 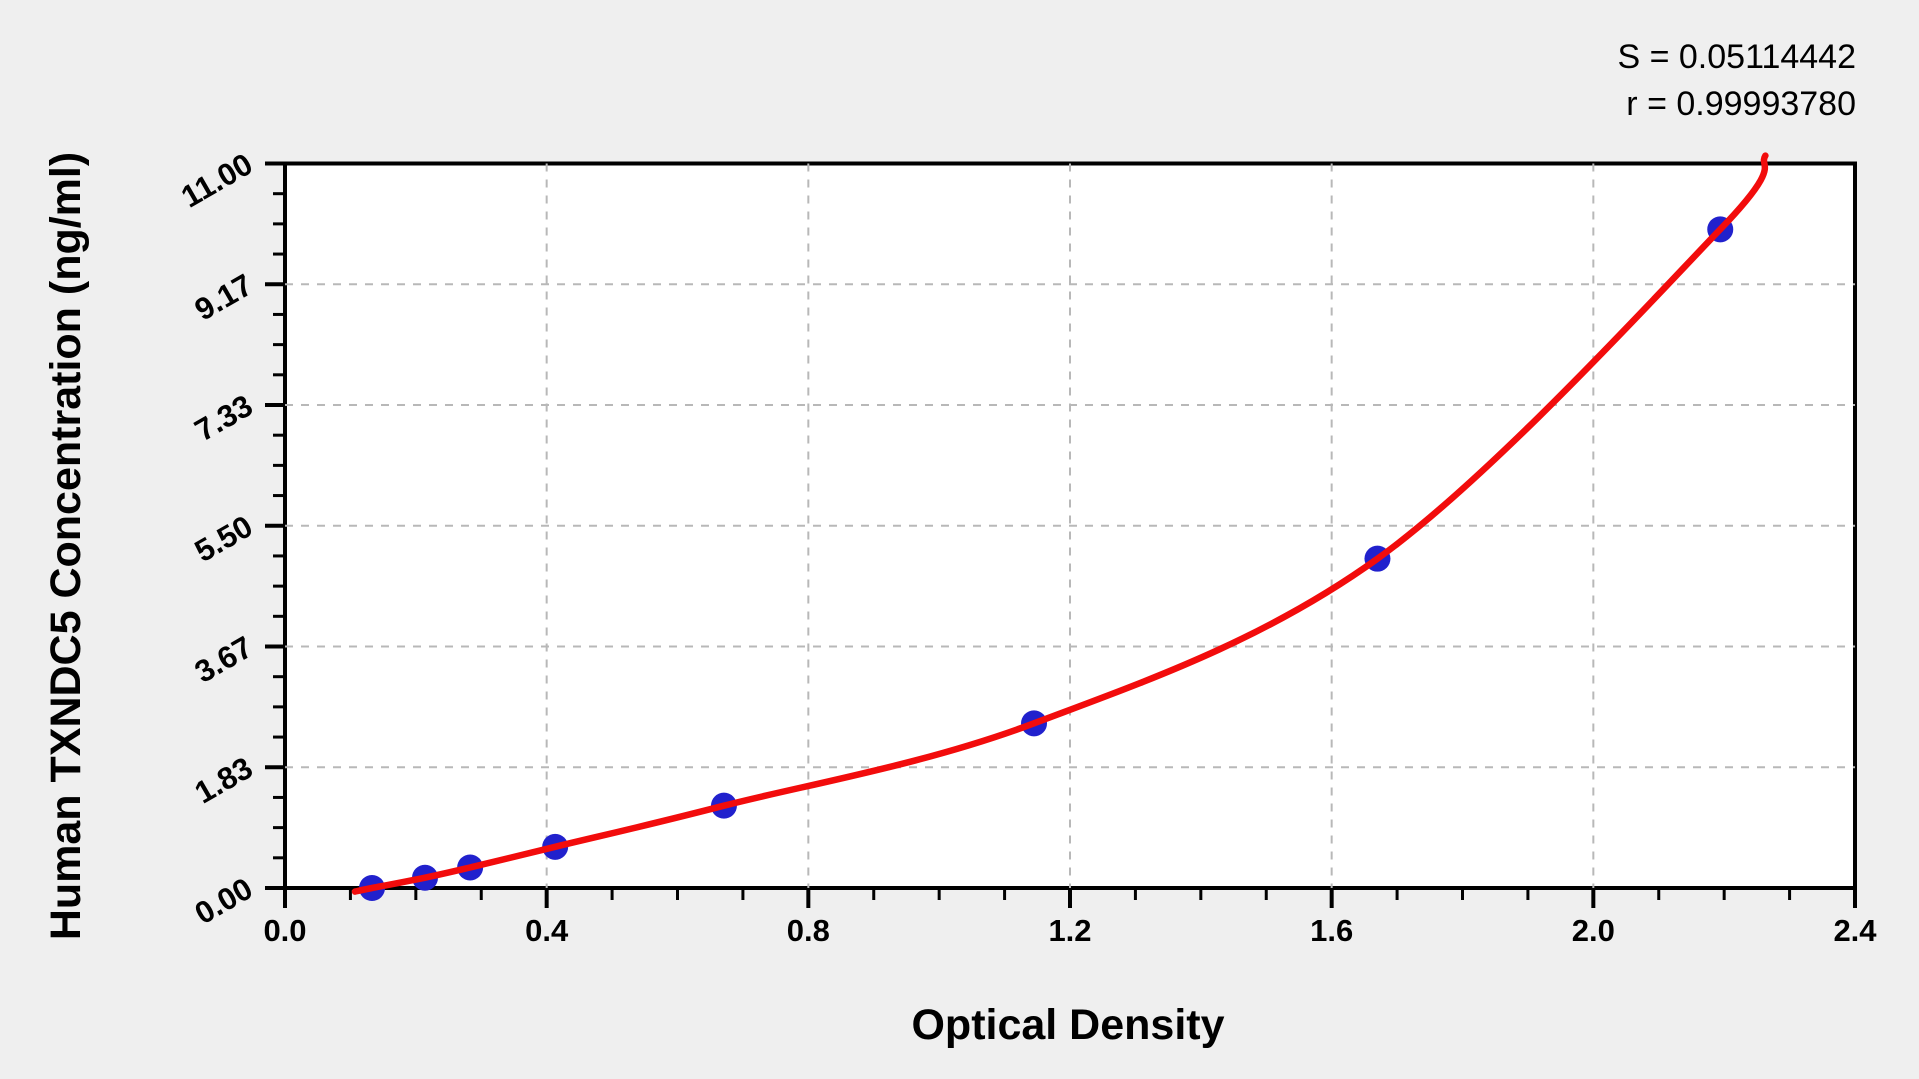 I want to click on y-tick-label: 9.17, so click(x=224, y=297).